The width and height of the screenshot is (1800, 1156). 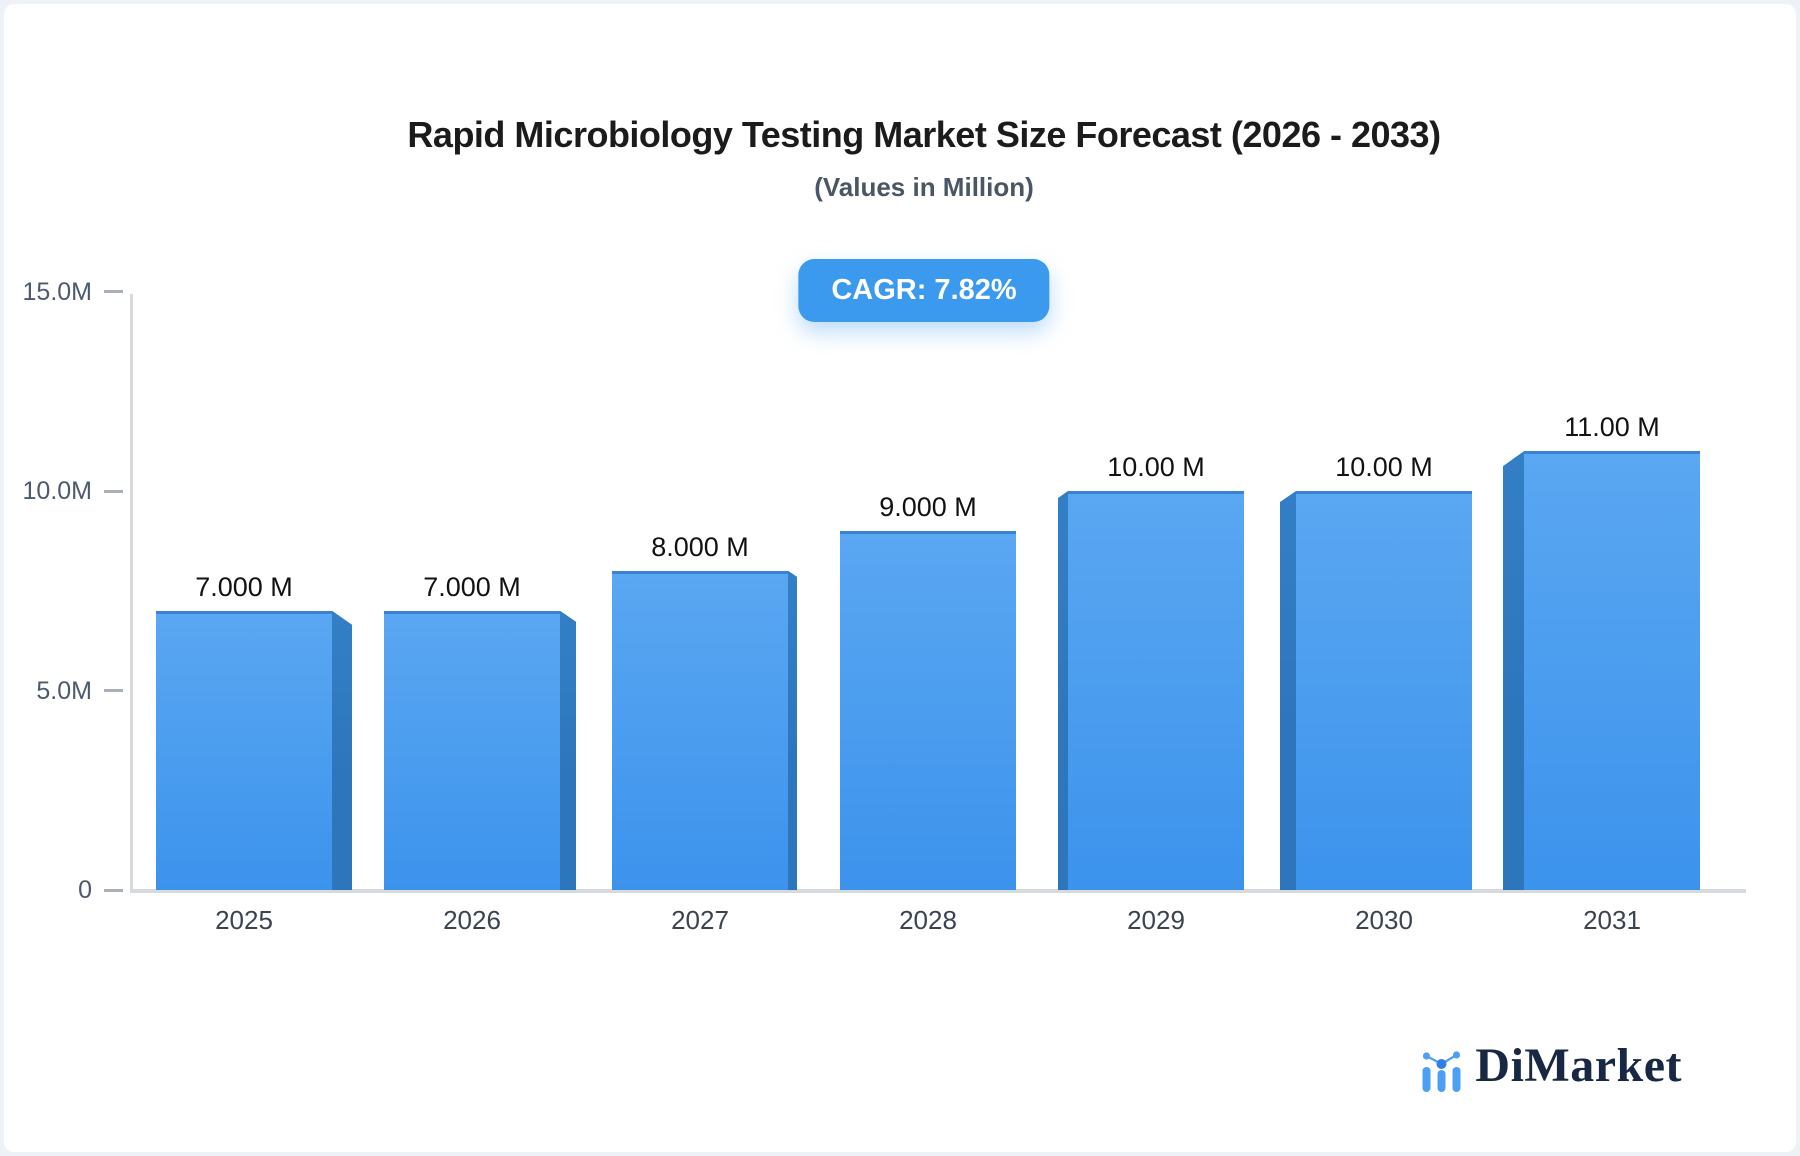 What do you see at coordinates (1612, 920) in the screenshot?
I see `x-axis-label-2031: 2031` at bounding box center [1612, 920].